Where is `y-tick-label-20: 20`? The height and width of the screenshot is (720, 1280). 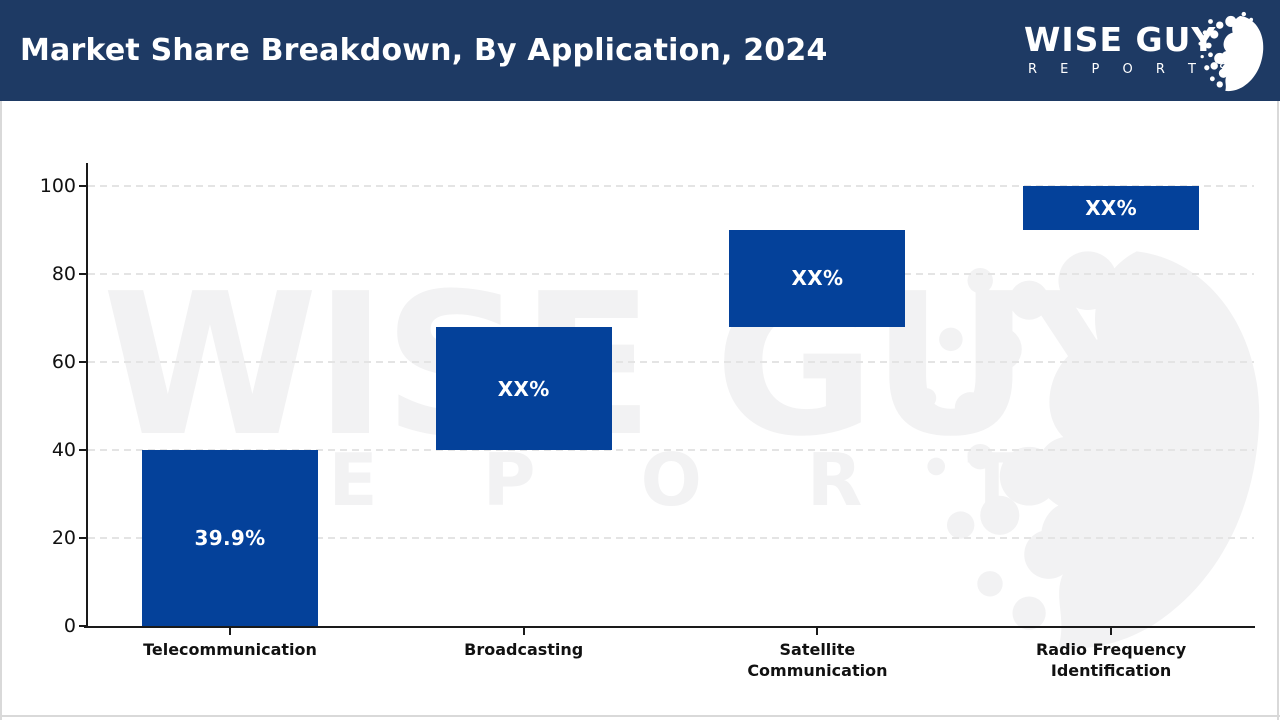
y-tick-label-20: 20 is located at coordinates (63, 538).